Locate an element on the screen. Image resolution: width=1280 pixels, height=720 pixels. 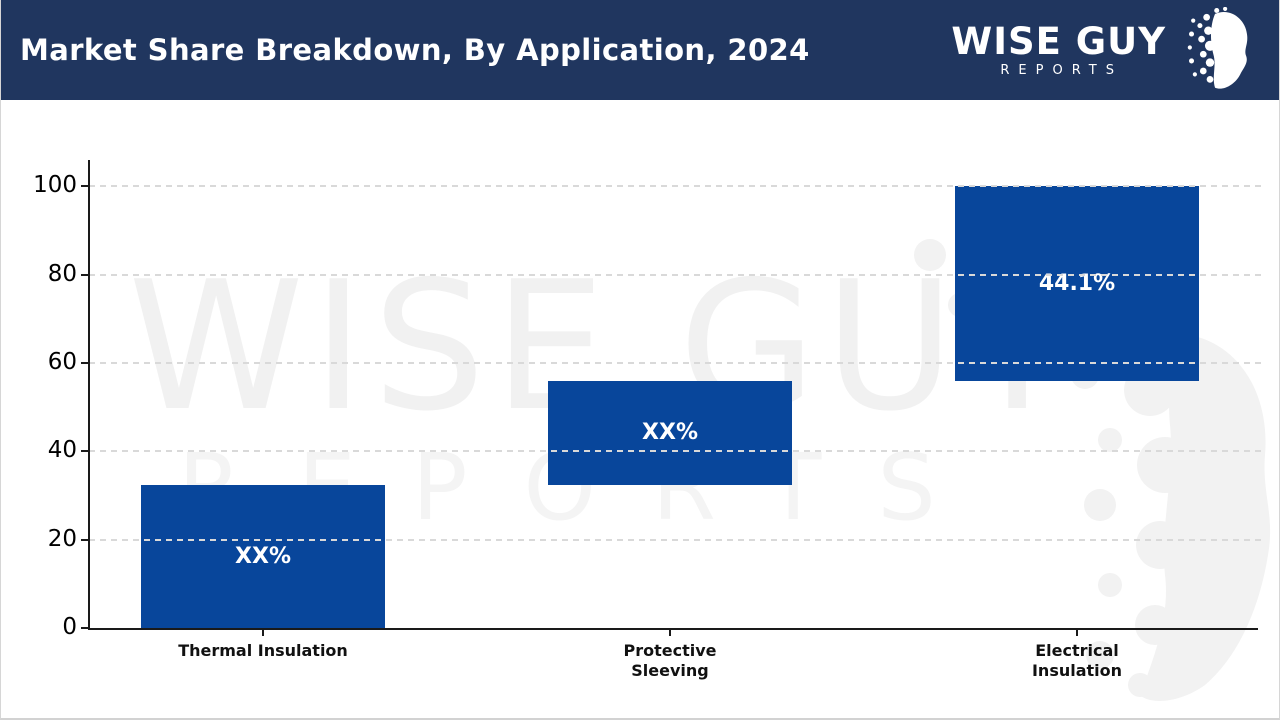
logo-face-icon is located at coordinates (1217, 48).